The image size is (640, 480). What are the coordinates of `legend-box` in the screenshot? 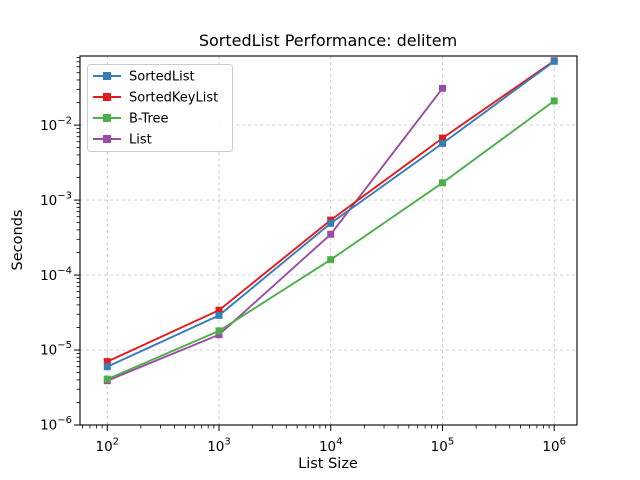 It's located at (160, 108).